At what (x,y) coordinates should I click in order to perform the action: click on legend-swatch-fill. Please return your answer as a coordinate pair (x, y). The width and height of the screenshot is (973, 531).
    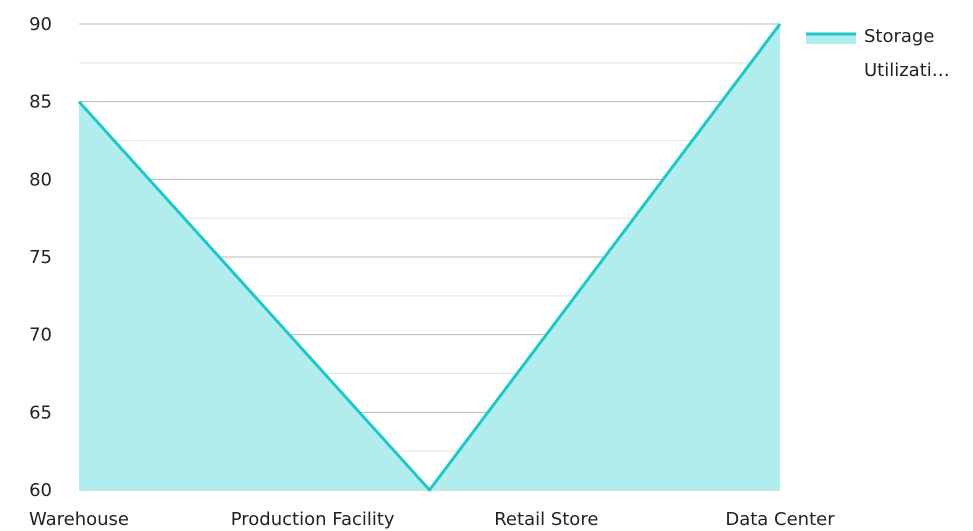
    Looking at the image, I should click on (831, 39).